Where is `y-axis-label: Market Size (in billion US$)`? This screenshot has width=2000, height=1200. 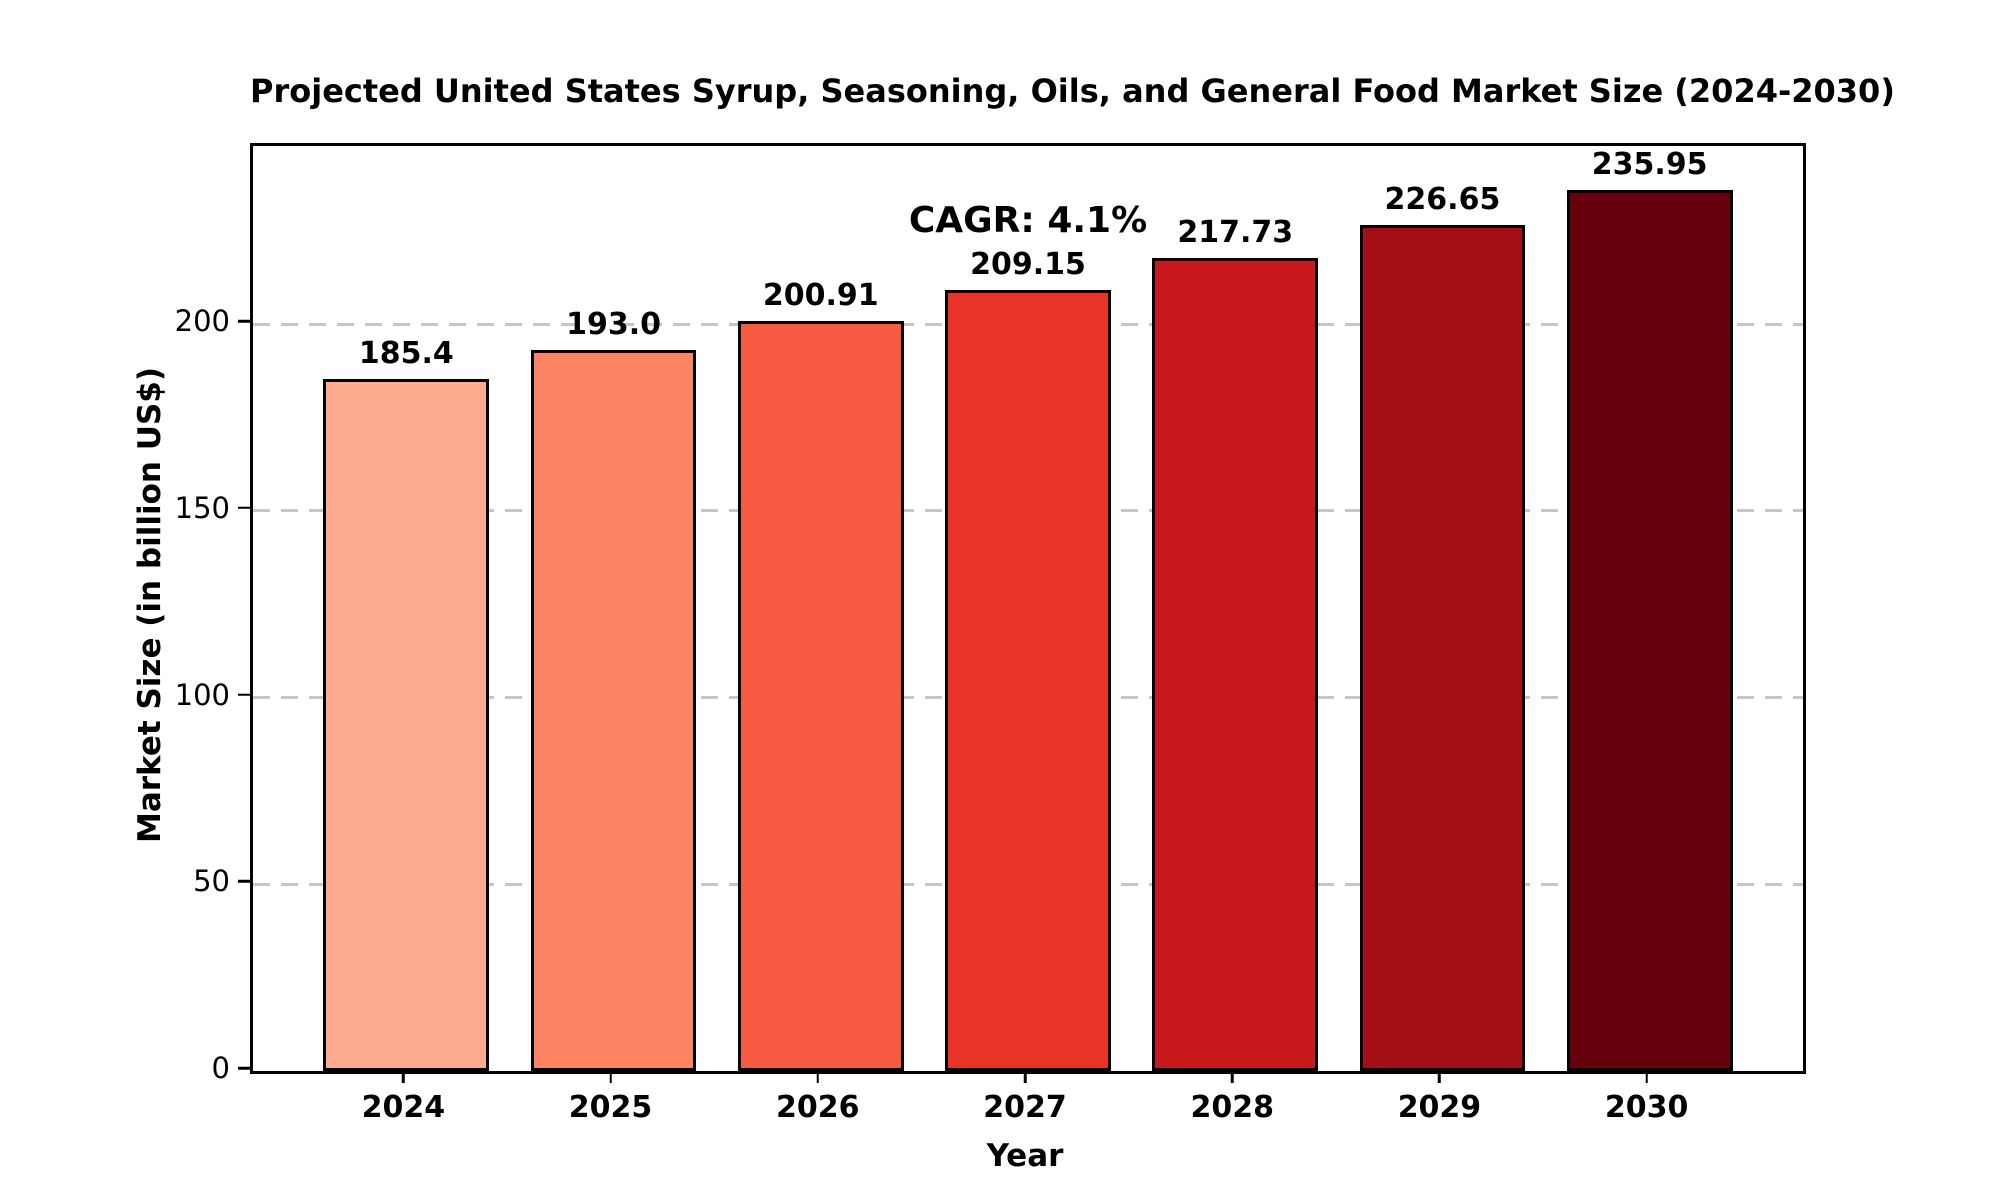 y-axis-label: Market Size (in billion US$) is located at coordinates (150, 605).